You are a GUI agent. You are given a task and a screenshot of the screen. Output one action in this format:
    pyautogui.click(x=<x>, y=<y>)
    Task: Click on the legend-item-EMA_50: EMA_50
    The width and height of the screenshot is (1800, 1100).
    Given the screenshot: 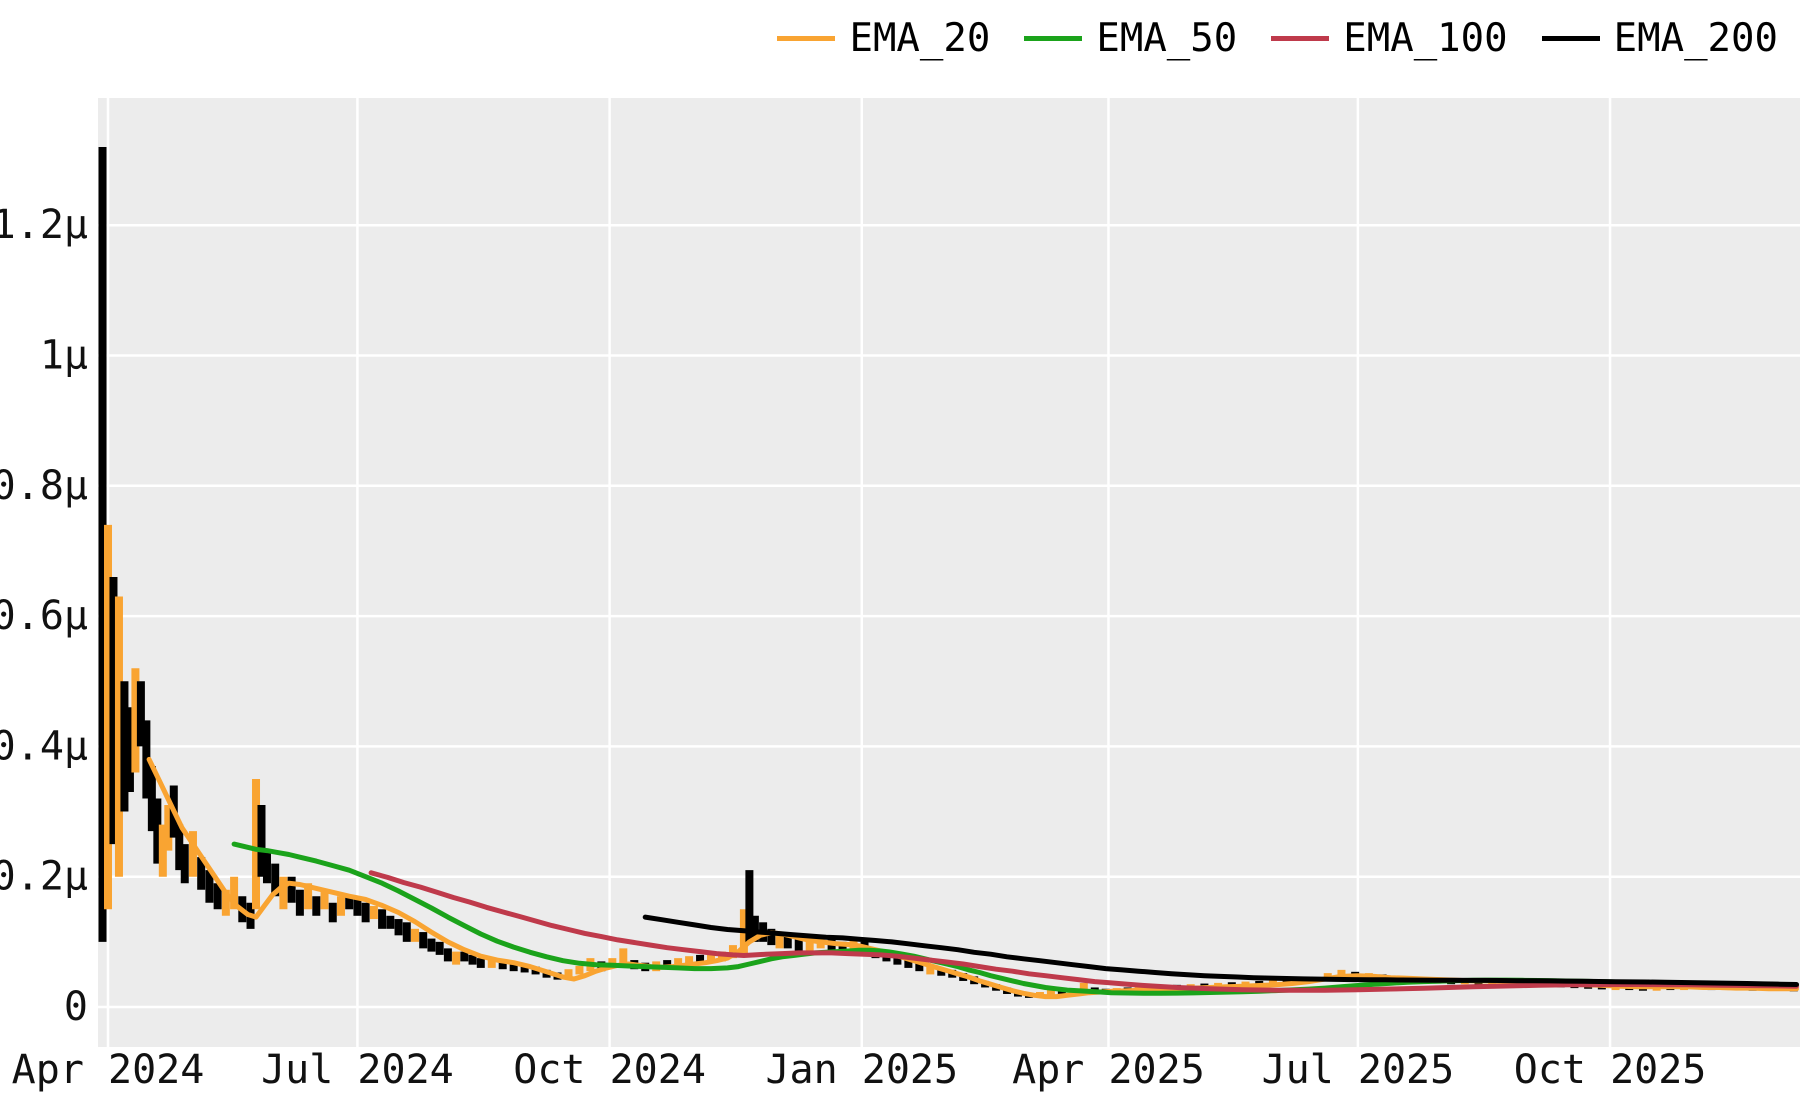 What is the action you would take?
    pyautogui.click(x=1130, y=38)
    